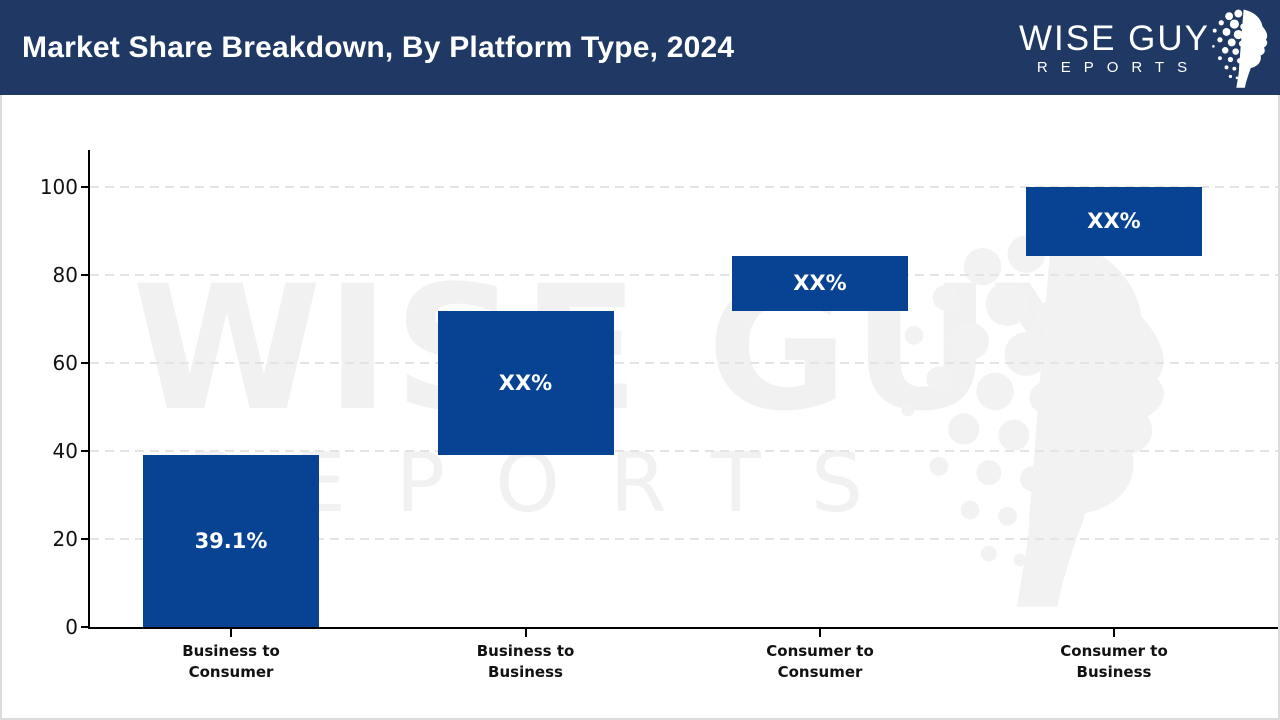 The image size is (1280, 720). What do you see at coordinates (65, 539) in the screenshot?
I see `y-tick-label-20: 20` at bounding box center [65, 539].